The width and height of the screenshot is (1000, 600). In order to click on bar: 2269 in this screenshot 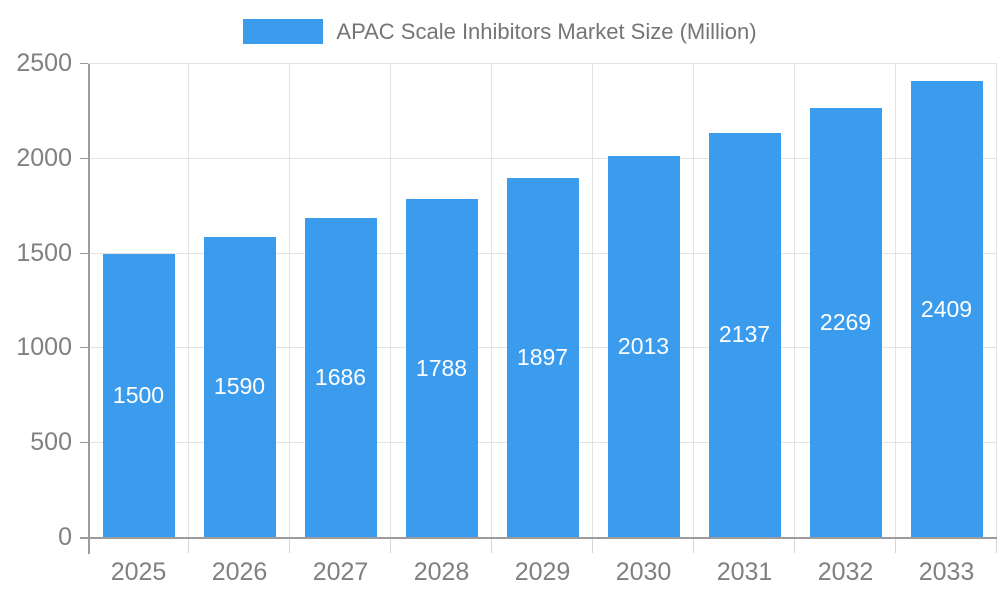, I will do `click(845, 322)`.